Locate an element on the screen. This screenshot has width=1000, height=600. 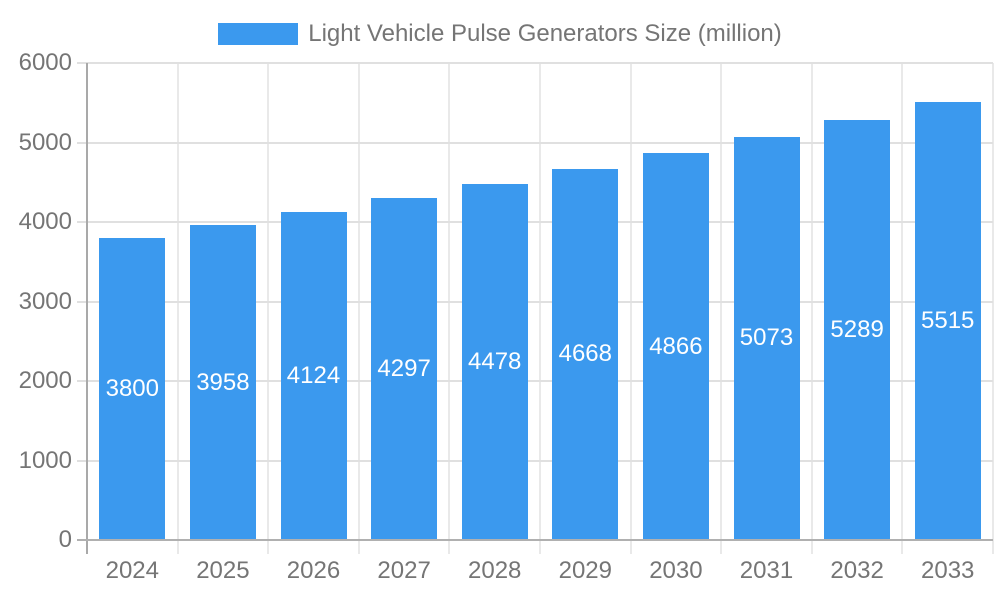
bar-2025 is located at coordinates (222, 382).